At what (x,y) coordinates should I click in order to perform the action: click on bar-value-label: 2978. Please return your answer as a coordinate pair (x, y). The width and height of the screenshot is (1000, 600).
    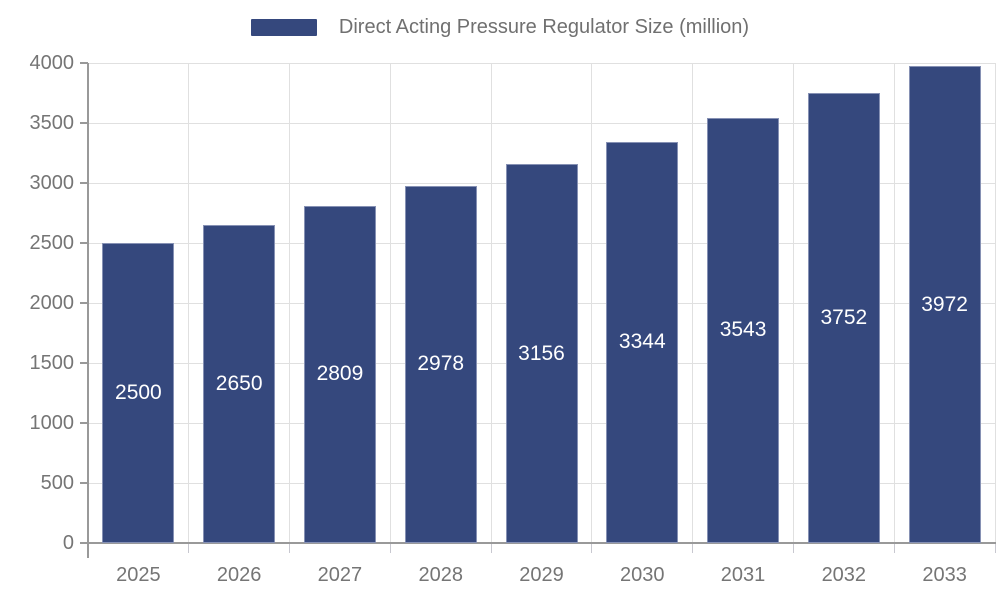
    Looking at the image, I should click on (441, 364).